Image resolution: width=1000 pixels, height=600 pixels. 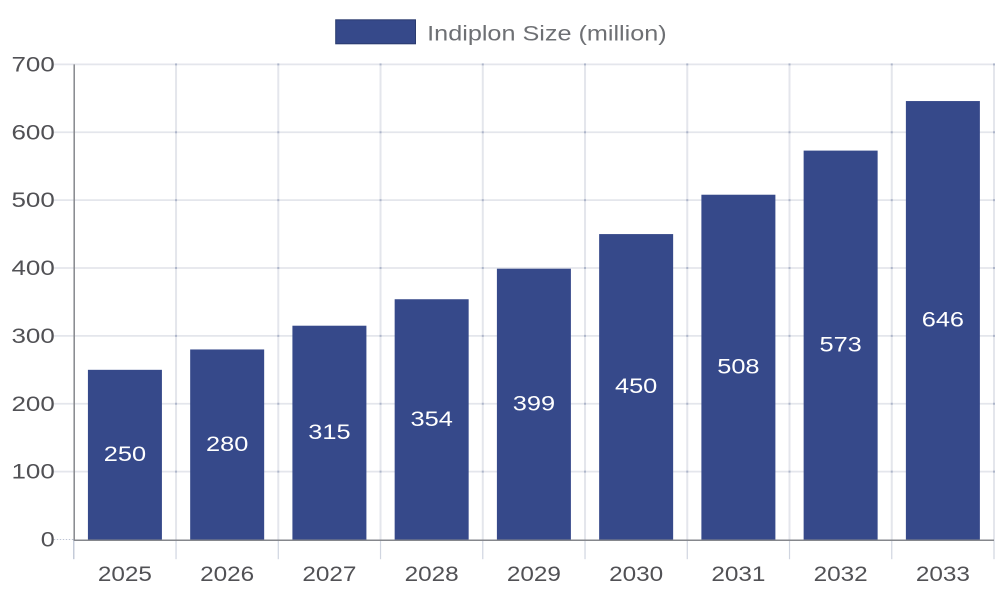 I want to click on svg-text: 600, so click(x=33, y=132).